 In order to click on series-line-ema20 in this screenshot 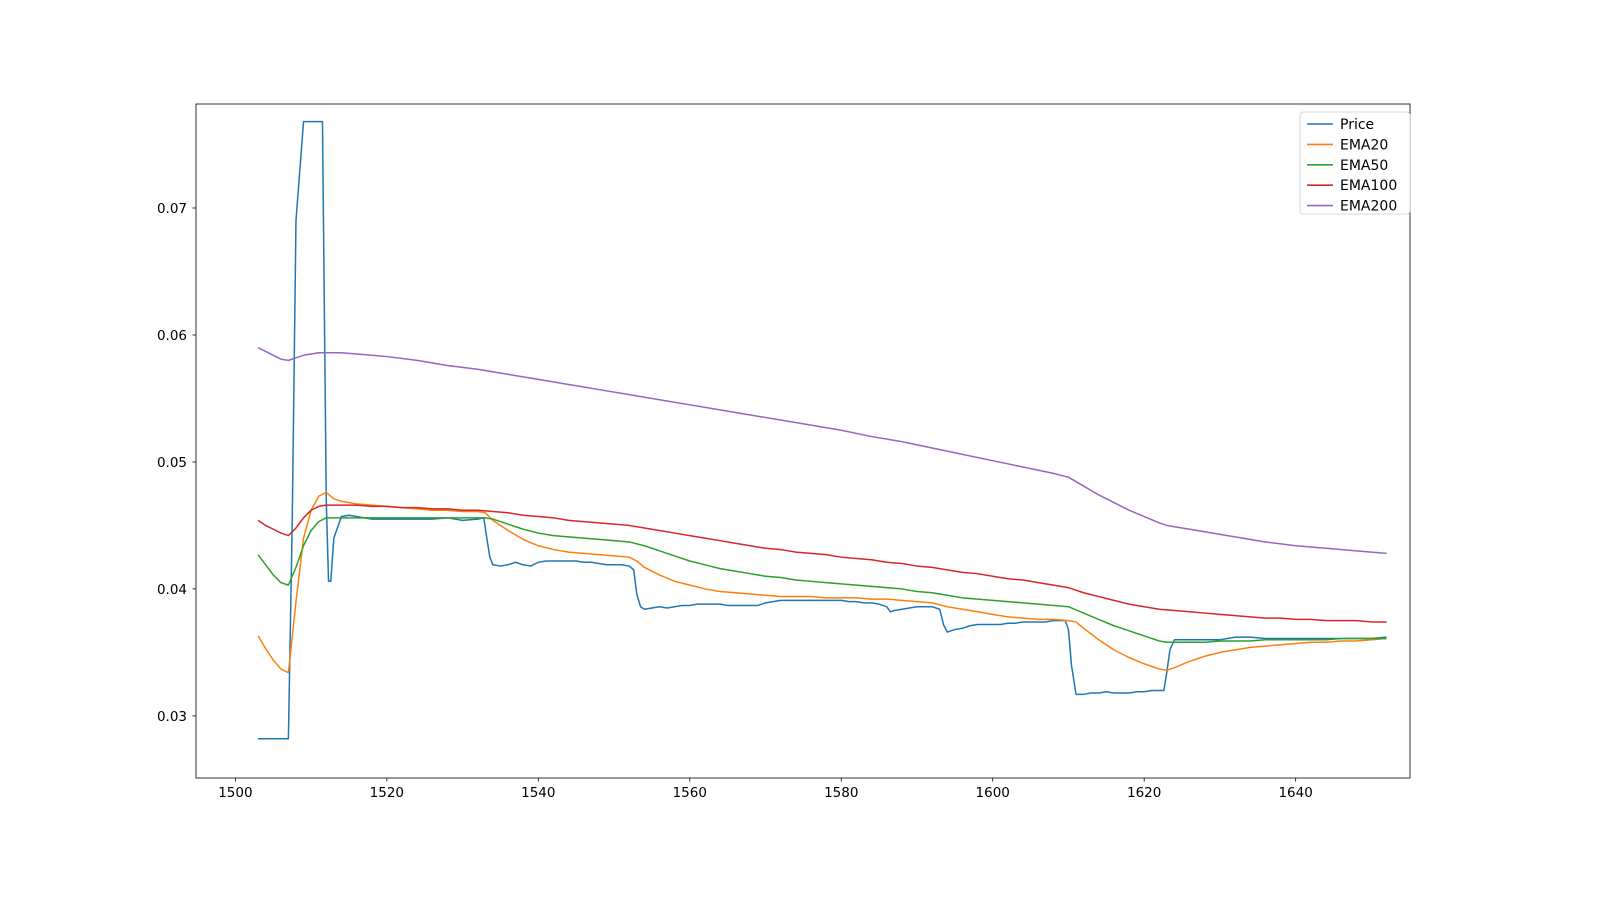, I will do `click(822, 582)`.